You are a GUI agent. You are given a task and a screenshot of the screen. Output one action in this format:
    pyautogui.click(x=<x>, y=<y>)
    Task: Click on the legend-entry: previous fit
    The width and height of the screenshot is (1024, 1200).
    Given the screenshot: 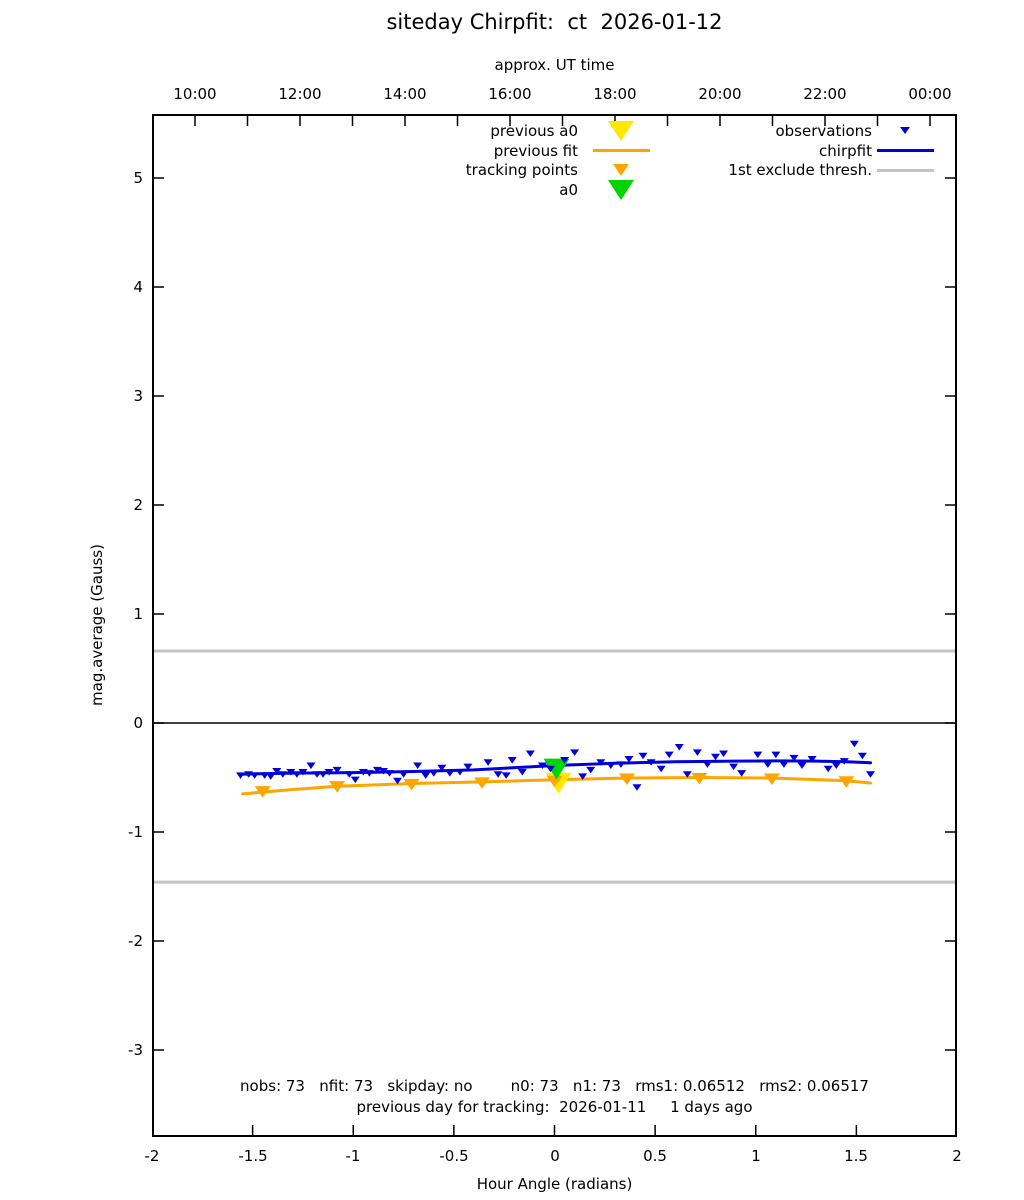 What is the action you would take?
    pyautogui.click(x=332, y=151)
    